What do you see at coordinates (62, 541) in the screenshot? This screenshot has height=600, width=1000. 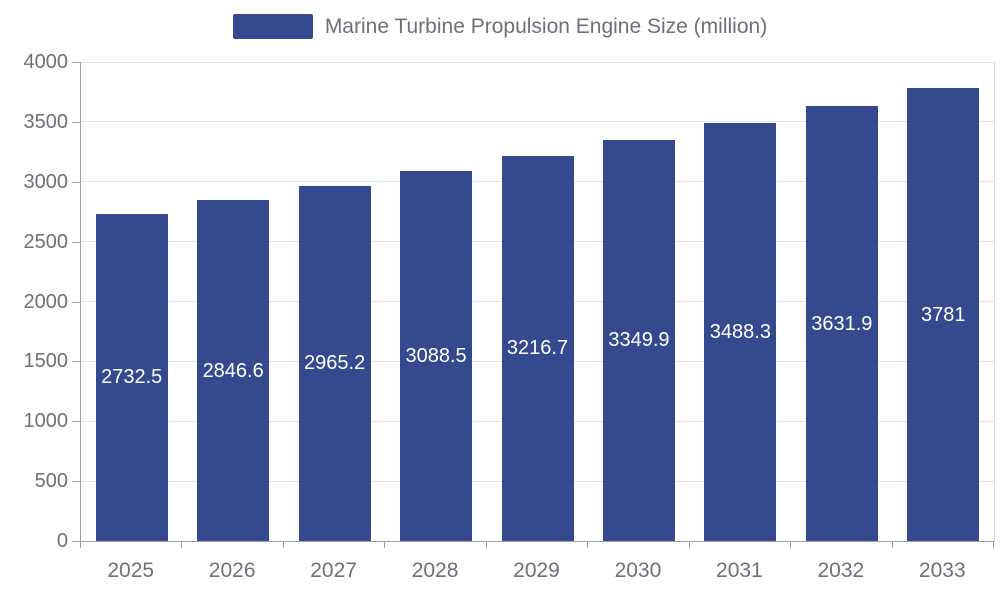 I see `y-axis-label: 0` at bounding box center [62, 541].